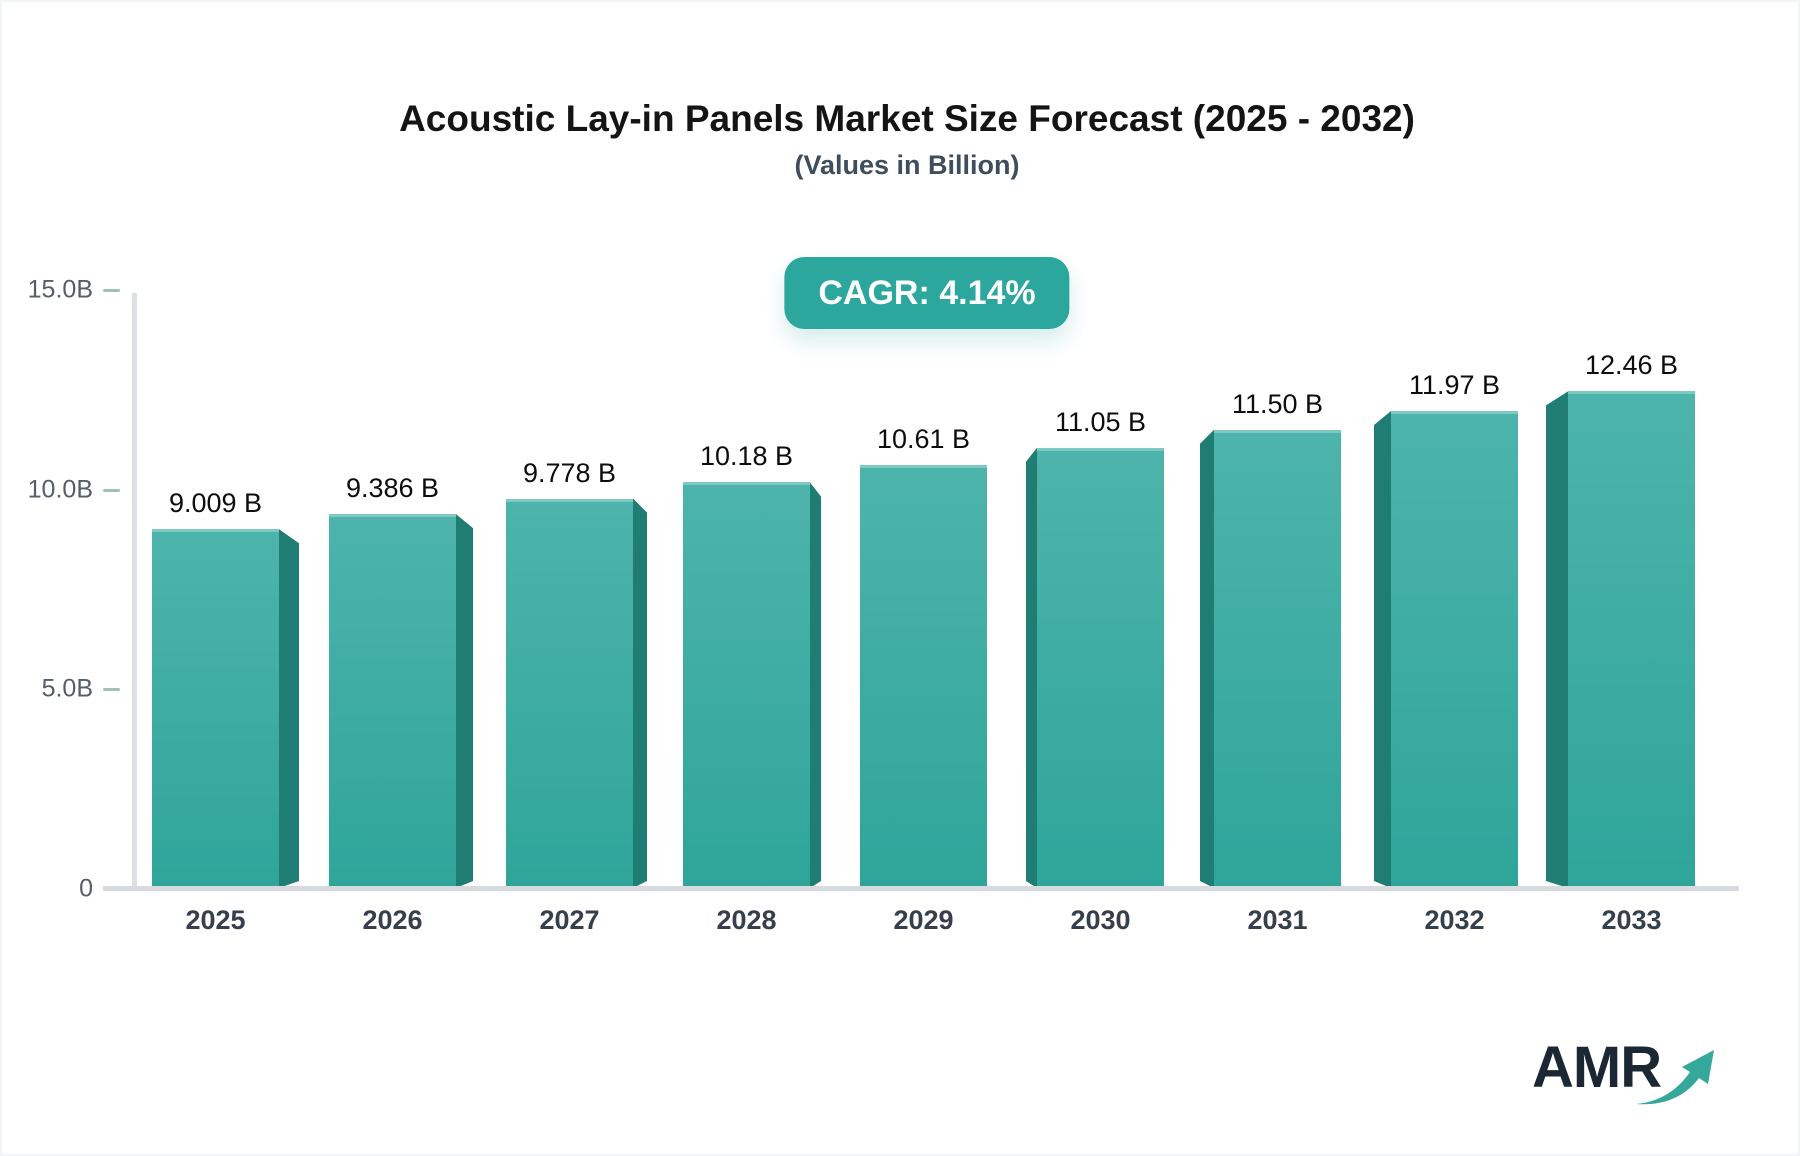  I want to click on x-axis-label-2027: 2027, so click(569, 920).